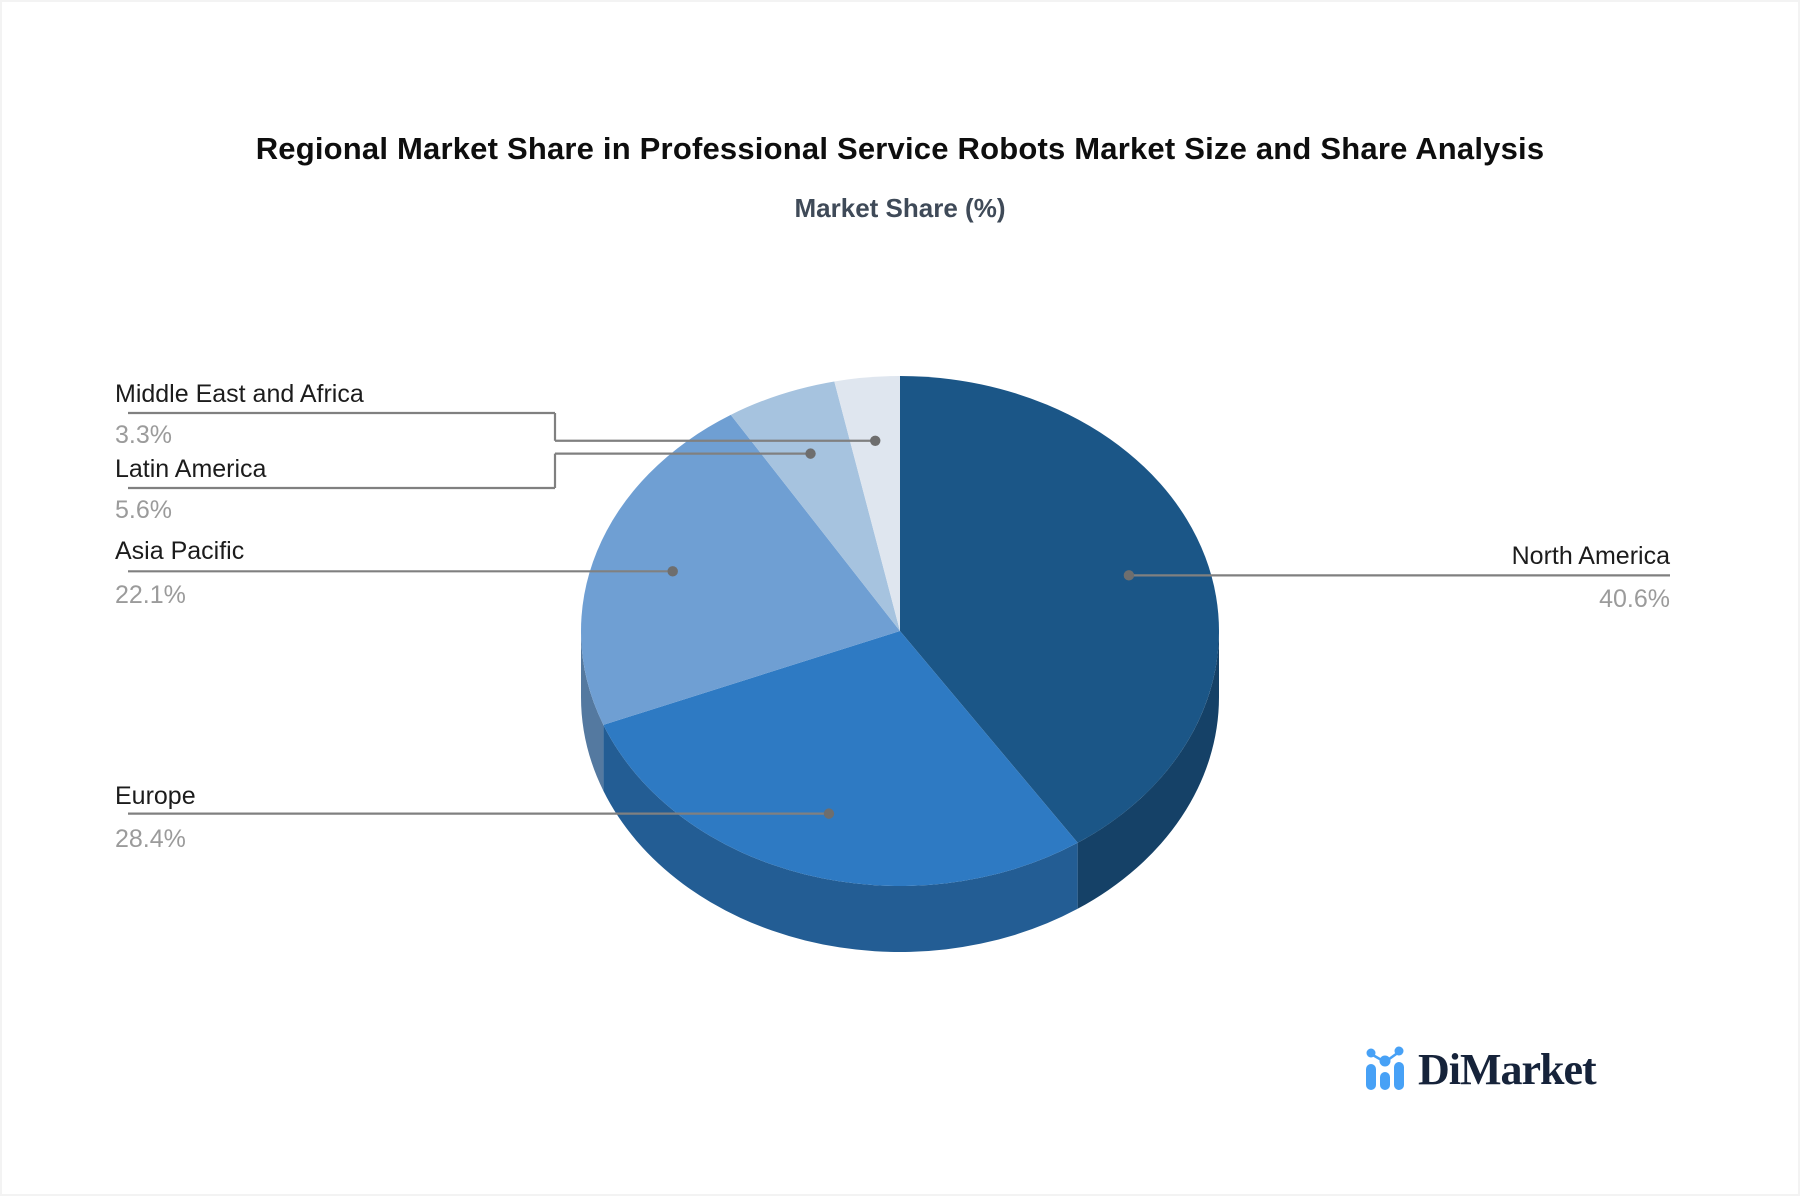 The height and width of the screenshot is (1196, 1800). I want to click on leader-dot-europe, so click(829, 813).